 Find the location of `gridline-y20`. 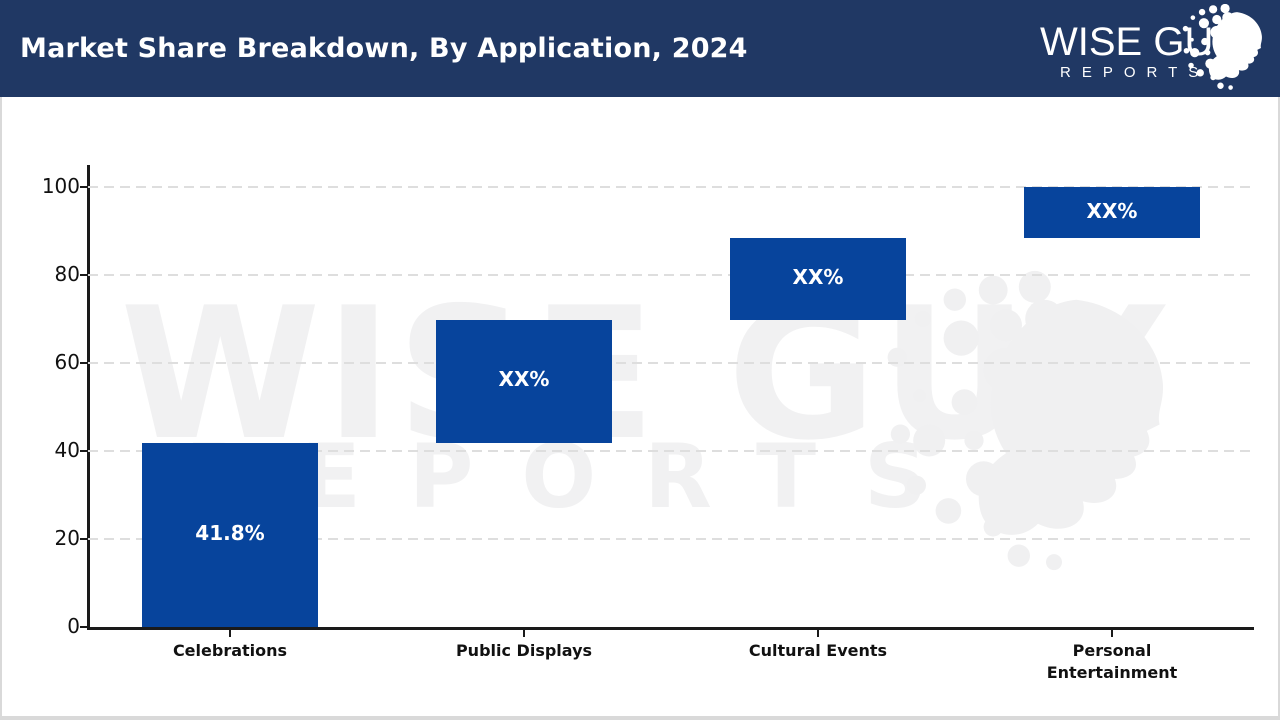

gridline-y20 is located at coordinates (670, 539).